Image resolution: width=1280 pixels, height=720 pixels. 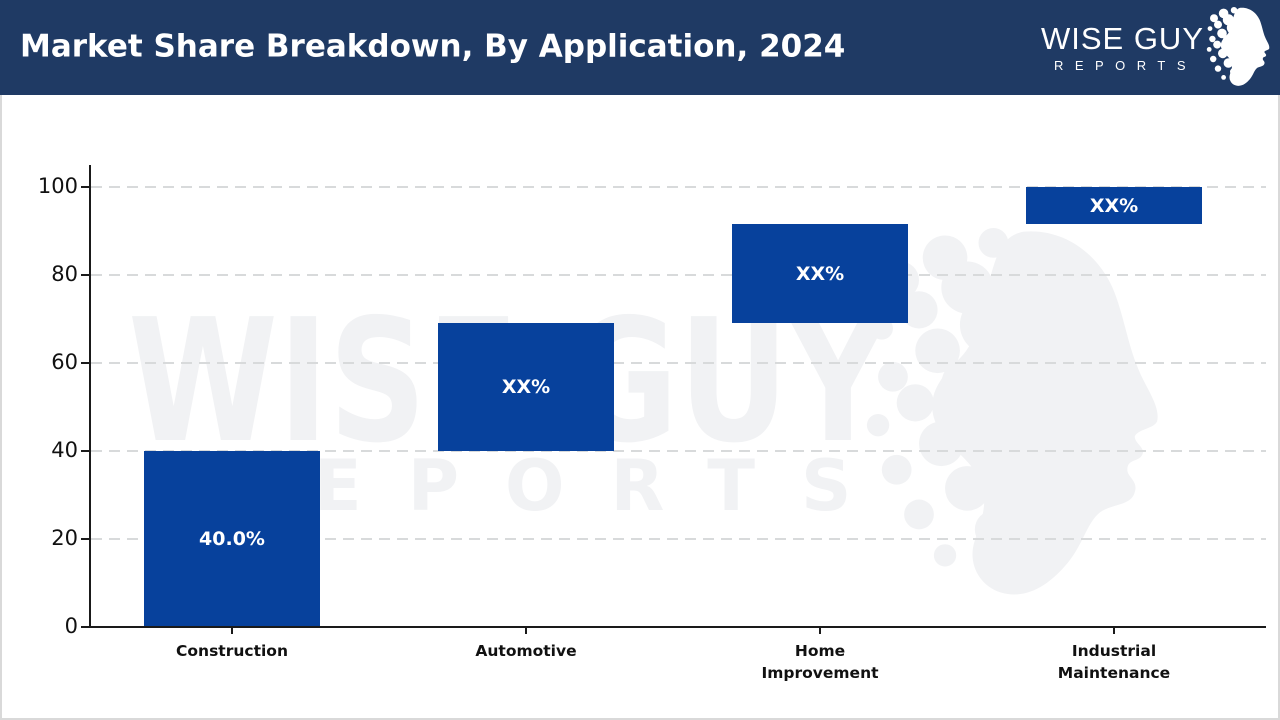 I want to click on y-axis-tick-label-60: 60, so click(x=64, y=362).